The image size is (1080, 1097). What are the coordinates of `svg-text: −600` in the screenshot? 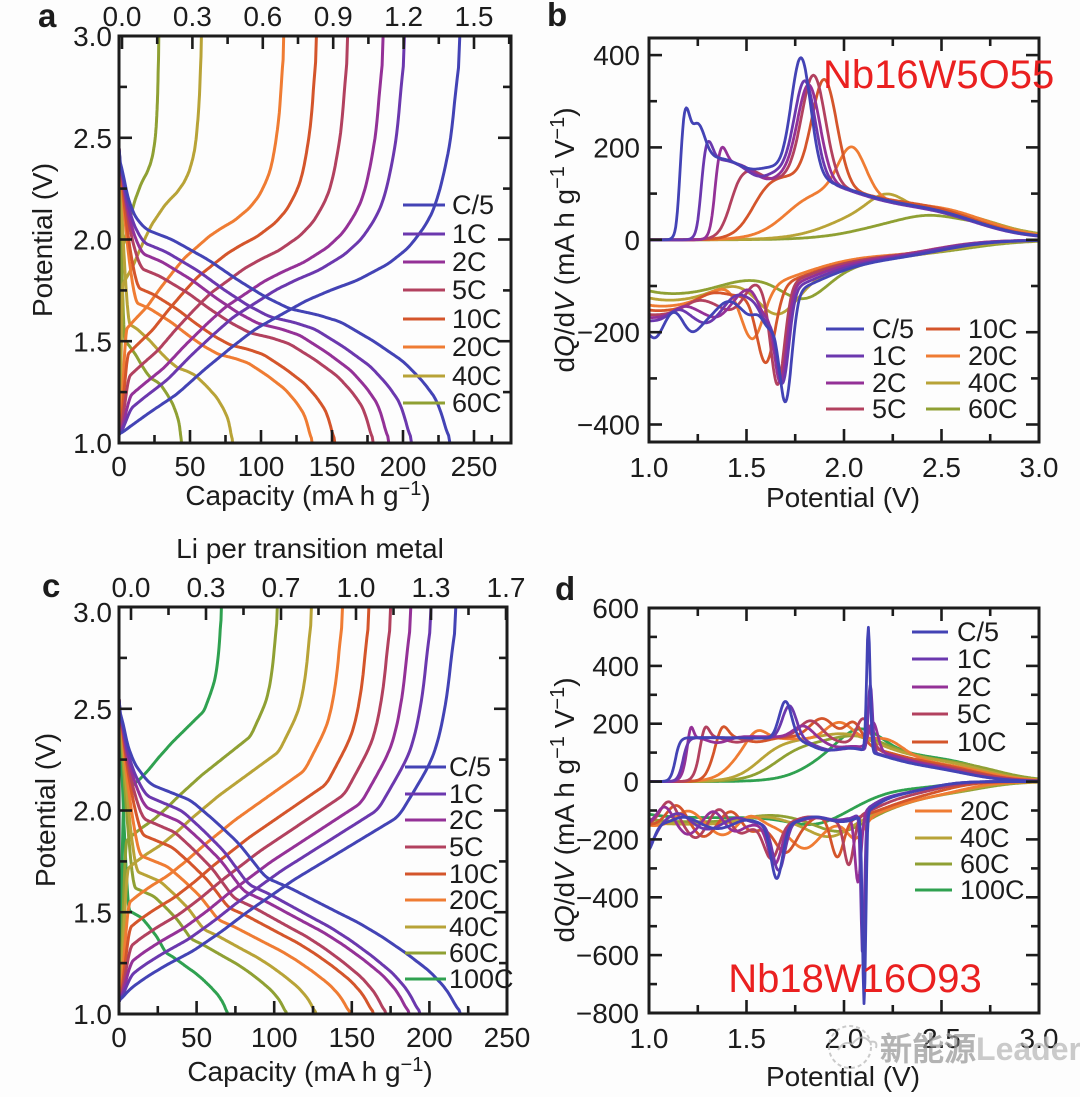 It's located at (607, 955).